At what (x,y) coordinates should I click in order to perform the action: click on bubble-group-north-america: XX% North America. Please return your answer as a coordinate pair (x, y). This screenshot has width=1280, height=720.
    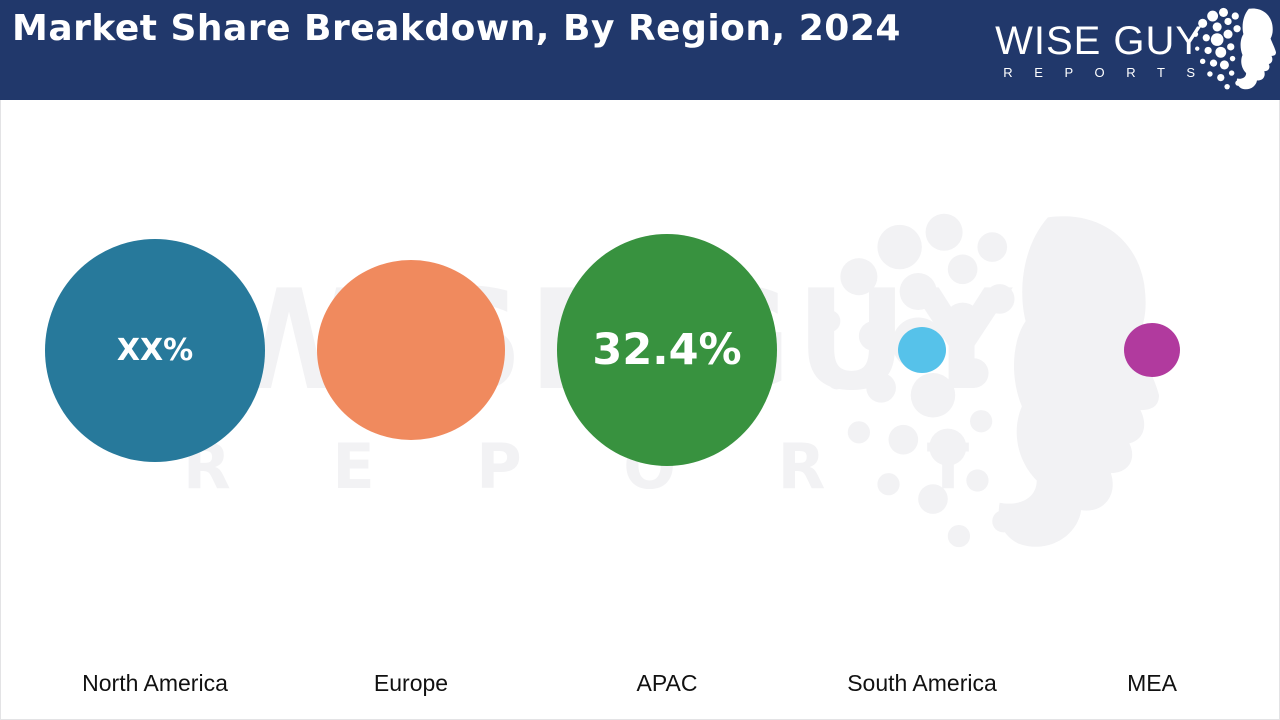
    Looking at the image, I should click on (155, 409).